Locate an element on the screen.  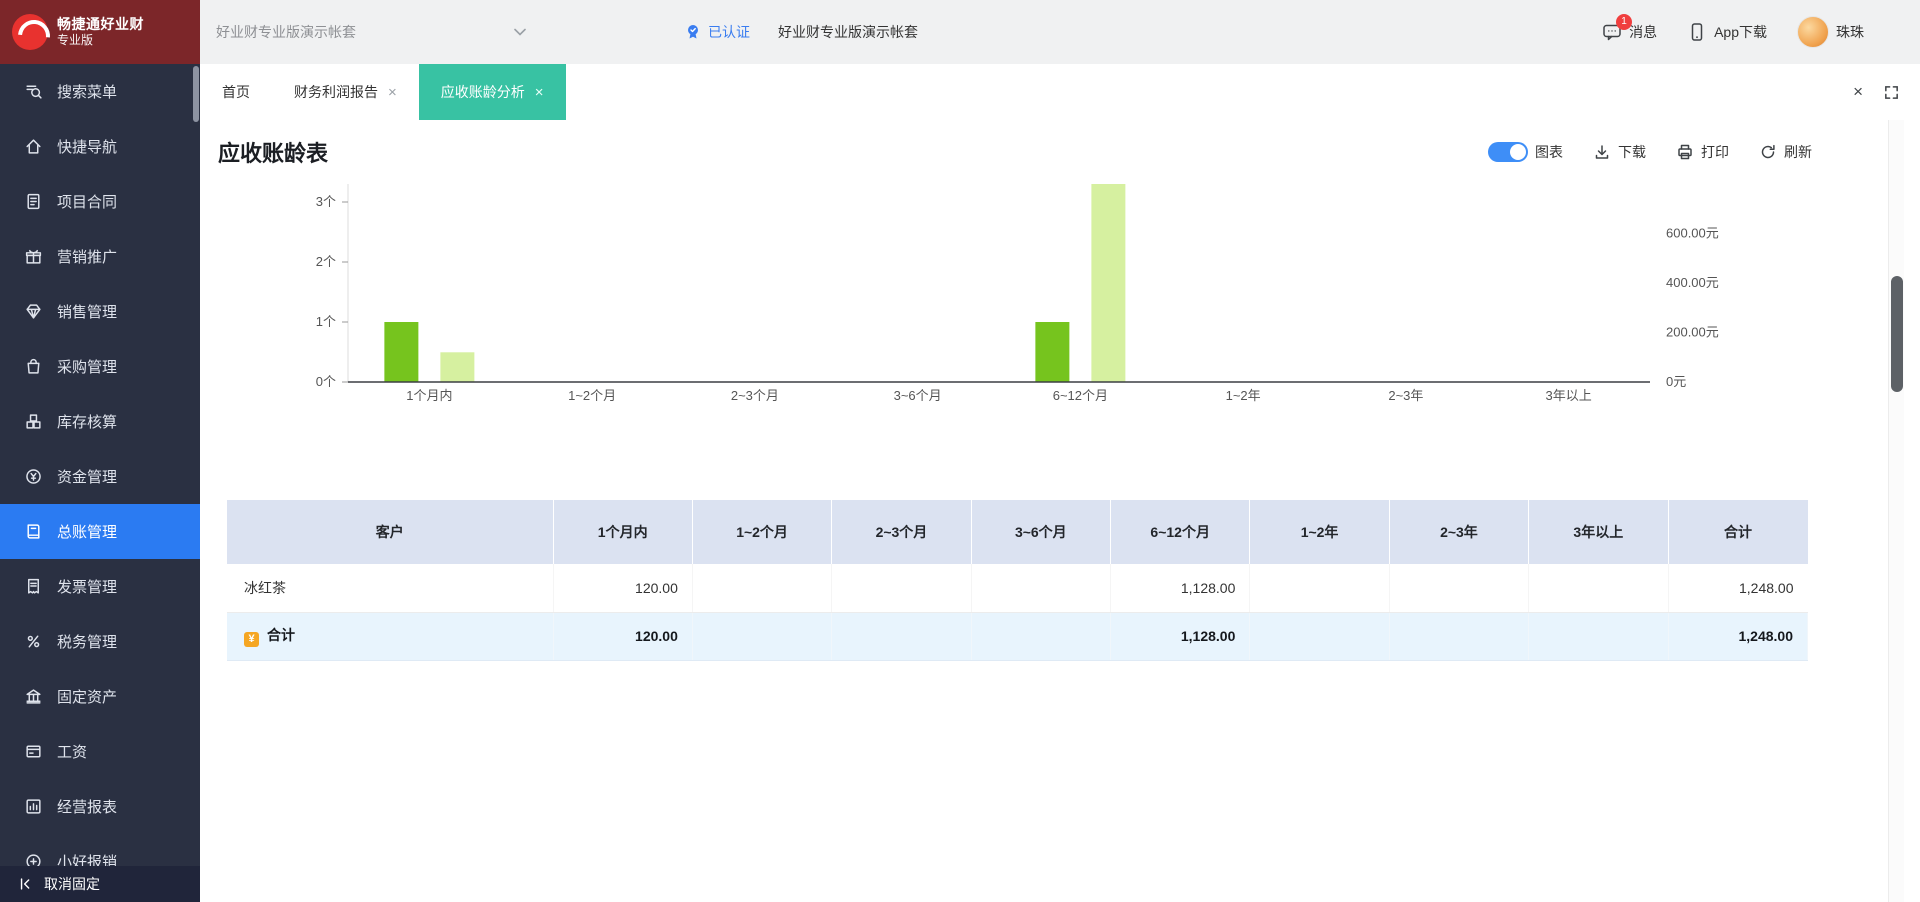
download-icon is located at coordinates (1602, 152).